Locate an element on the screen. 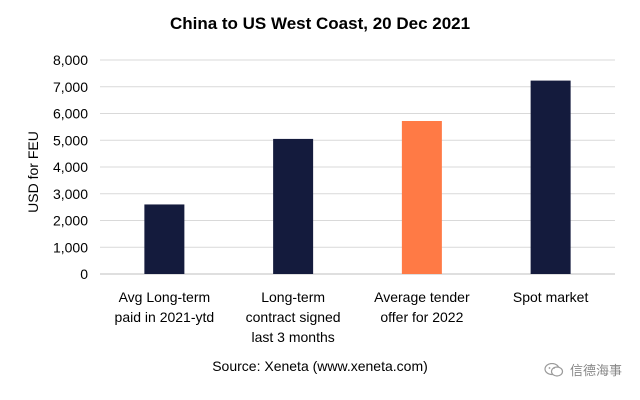 This screenshot has height=400, width=640. watermark: 信德海事 is located at coordinates (583, 369).